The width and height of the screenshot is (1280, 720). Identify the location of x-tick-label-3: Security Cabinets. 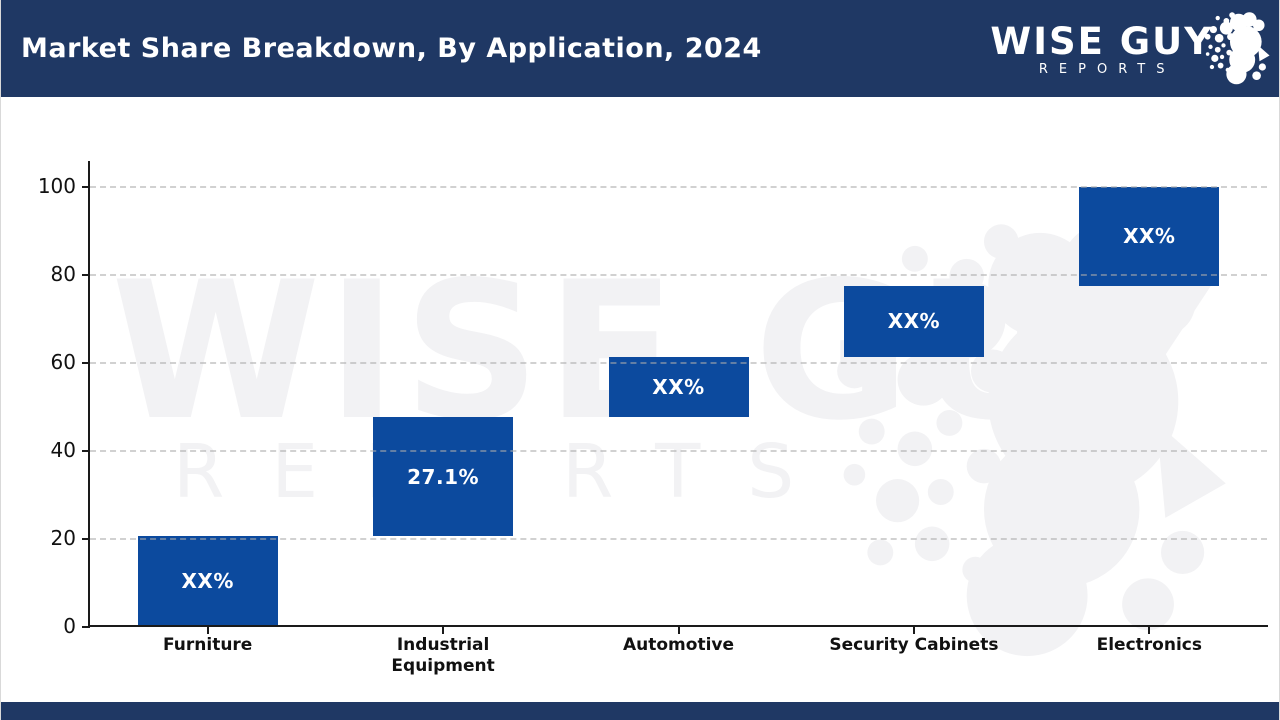
(914, 645).